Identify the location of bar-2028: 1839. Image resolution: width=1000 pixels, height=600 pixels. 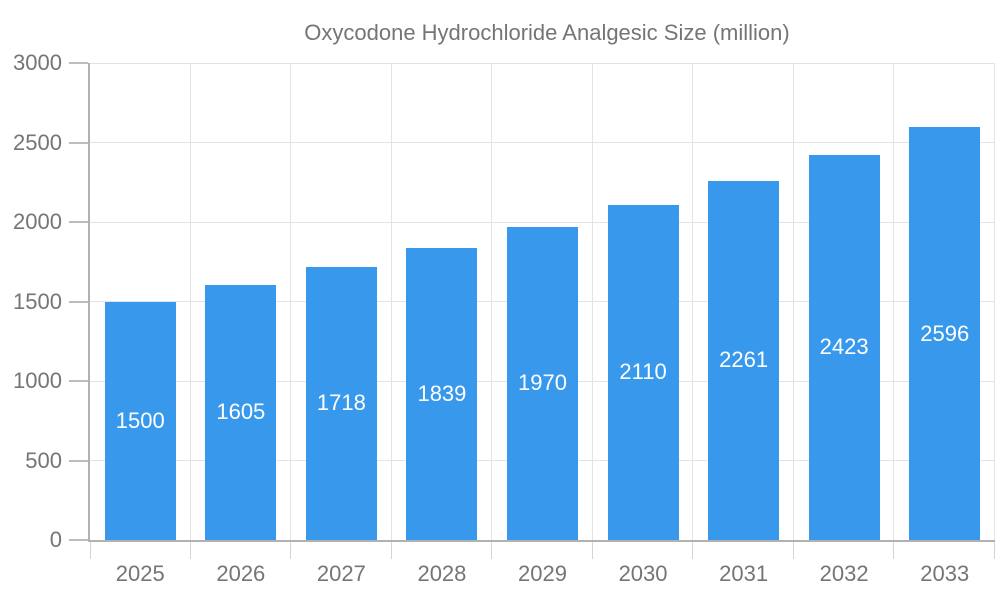
(442, 393).